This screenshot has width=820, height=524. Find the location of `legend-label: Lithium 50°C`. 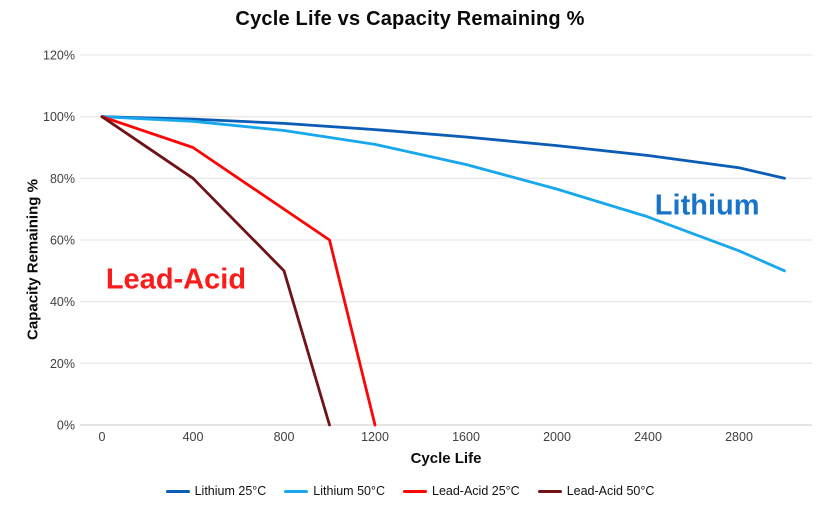

legend-label: Lithium 50°C is located at coordinates (349, 491).